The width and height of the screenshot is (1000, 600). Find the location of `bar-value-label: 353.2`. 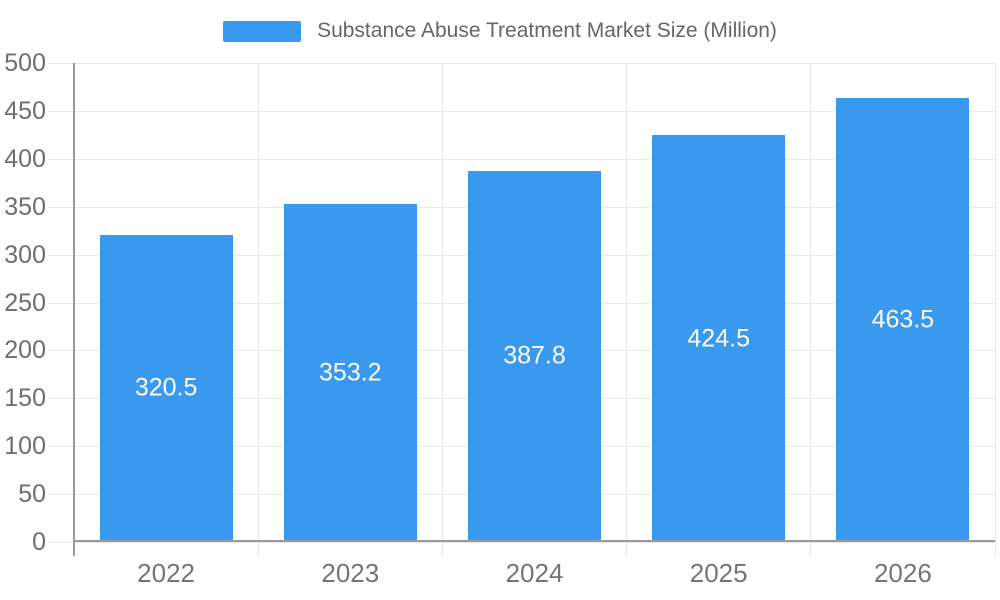

bar-value-label: 353.2 is located at coordinates (350, 372).